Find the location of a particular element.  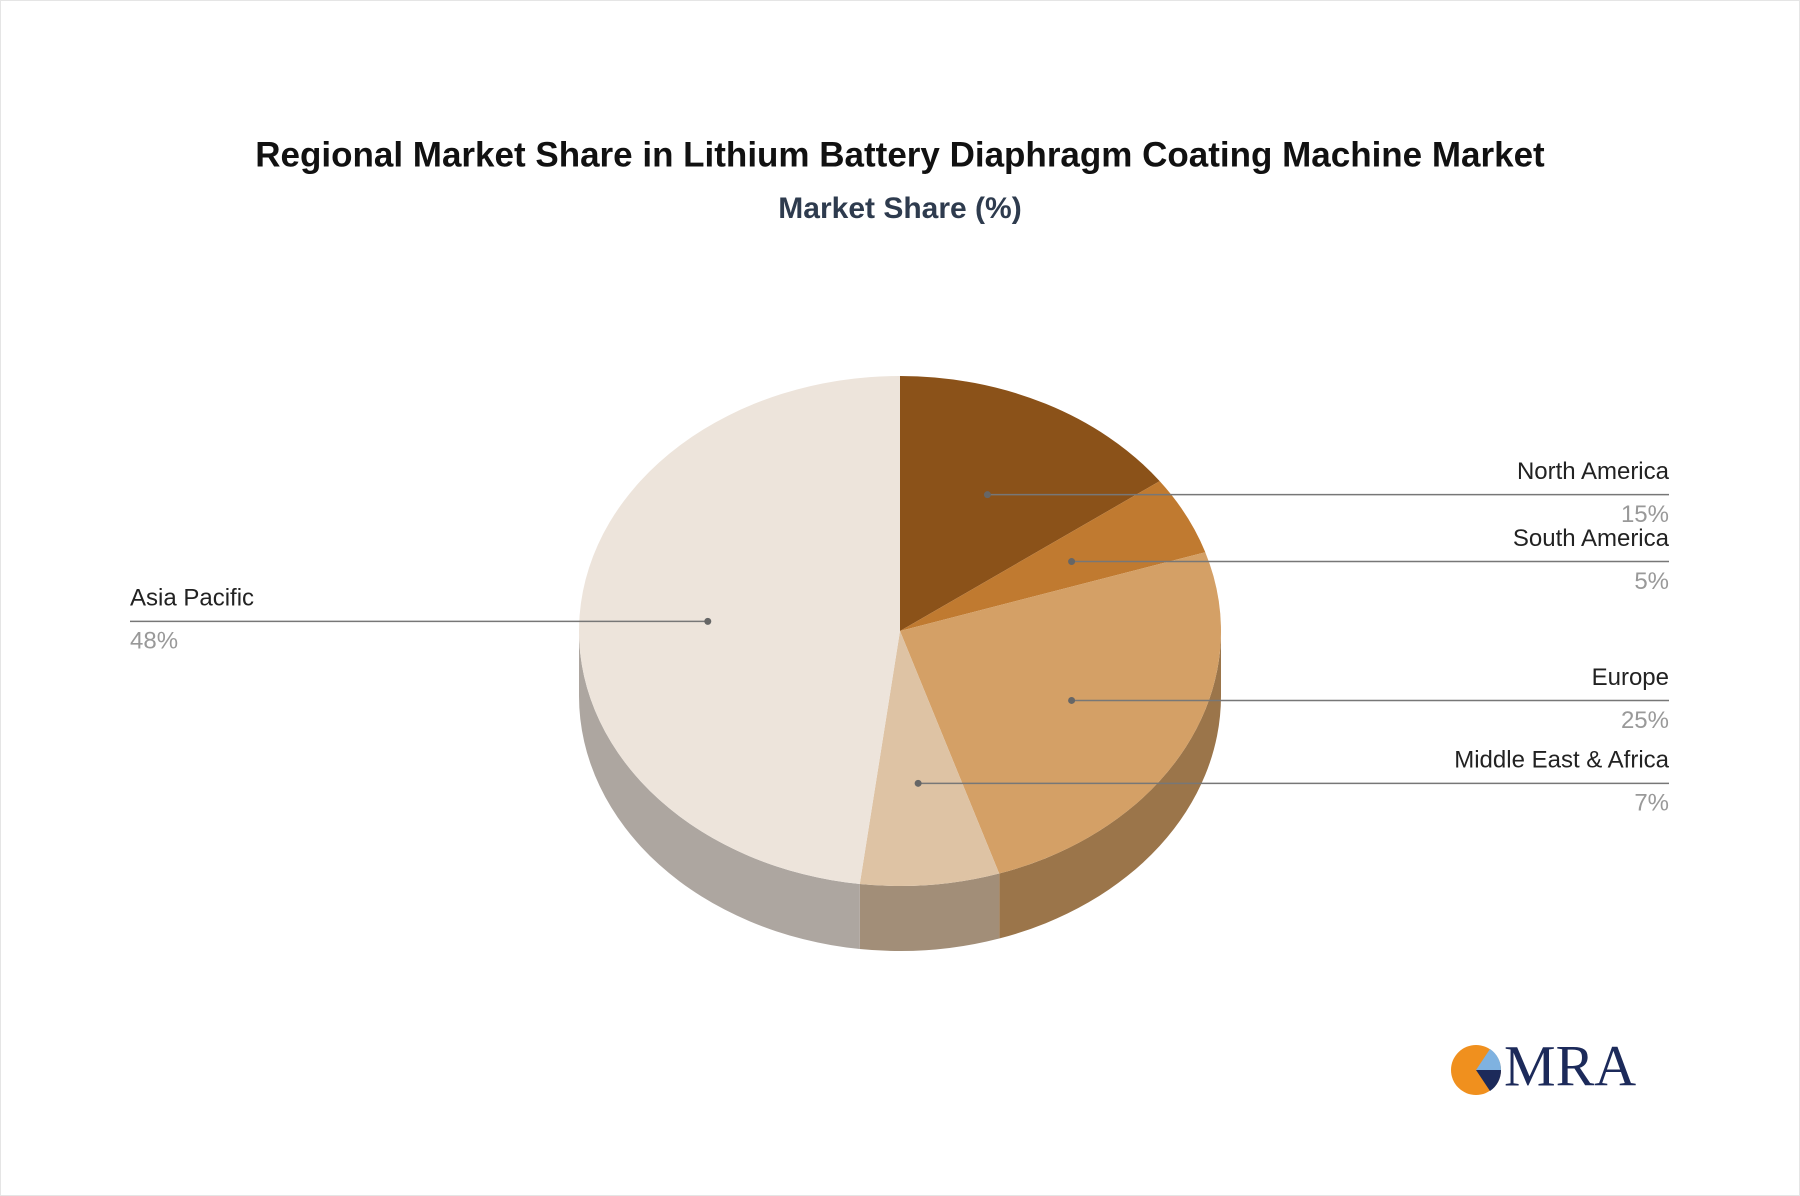

slice-label: Asia Pacific is located at coordinates (192, 598).